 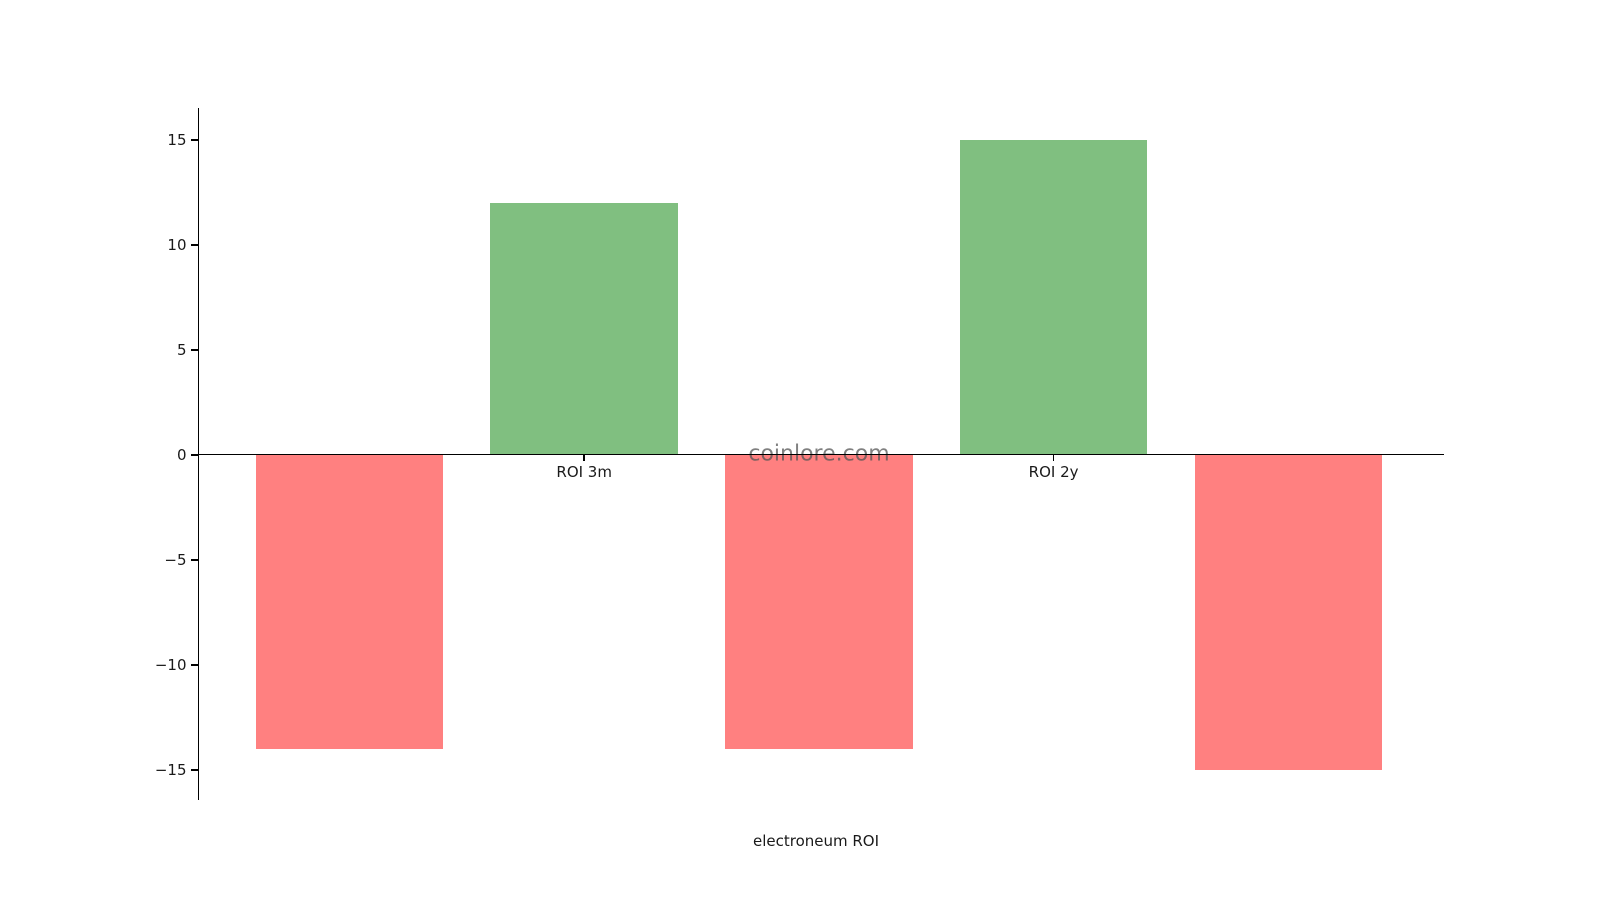 I want to click on y-tick-label: −5, so click(x=175, y=560).